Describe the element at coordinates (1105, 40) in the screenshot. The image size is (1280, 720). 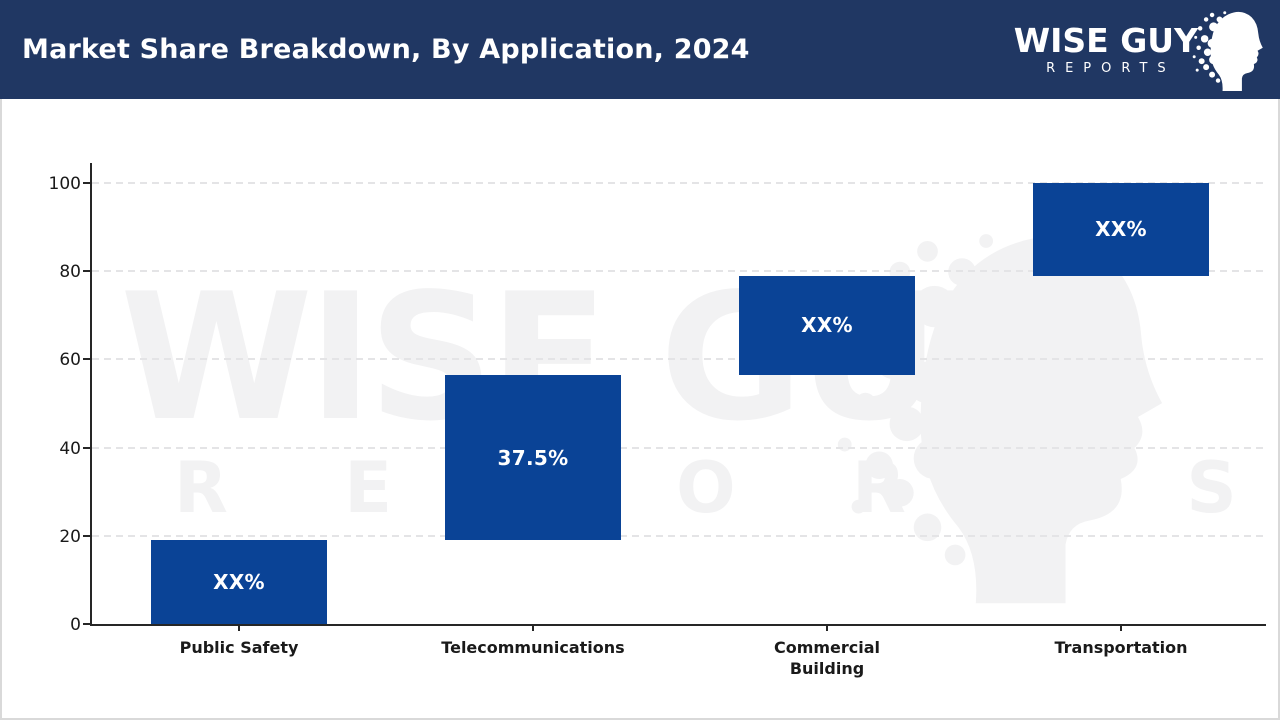
I see `logo-wordmark-text: WISE GUY` at that location.